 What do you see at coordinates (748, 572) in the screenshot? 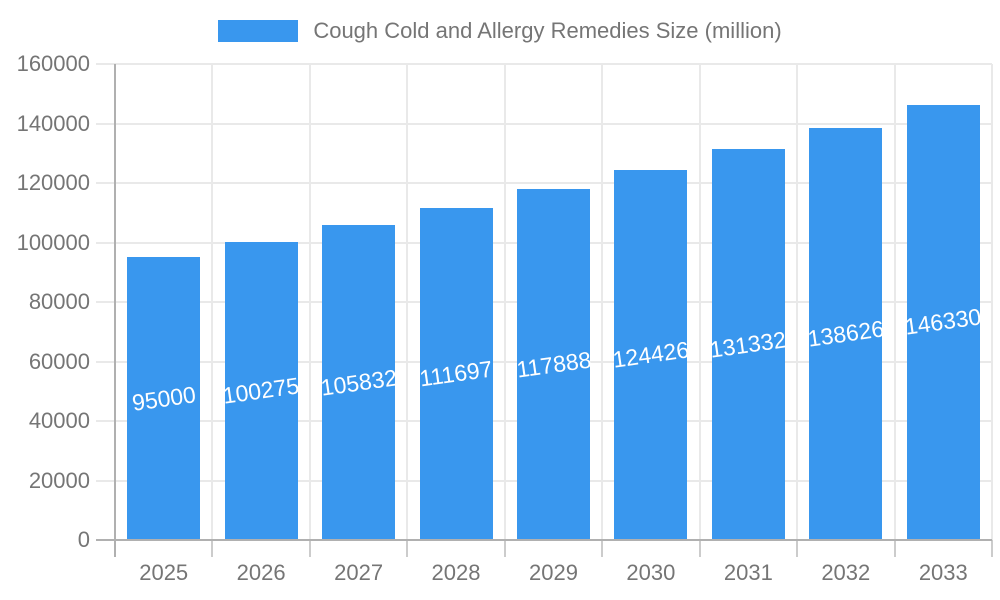
I see `x-axis-tick-label: 2031` at bounding box center [748, 572].